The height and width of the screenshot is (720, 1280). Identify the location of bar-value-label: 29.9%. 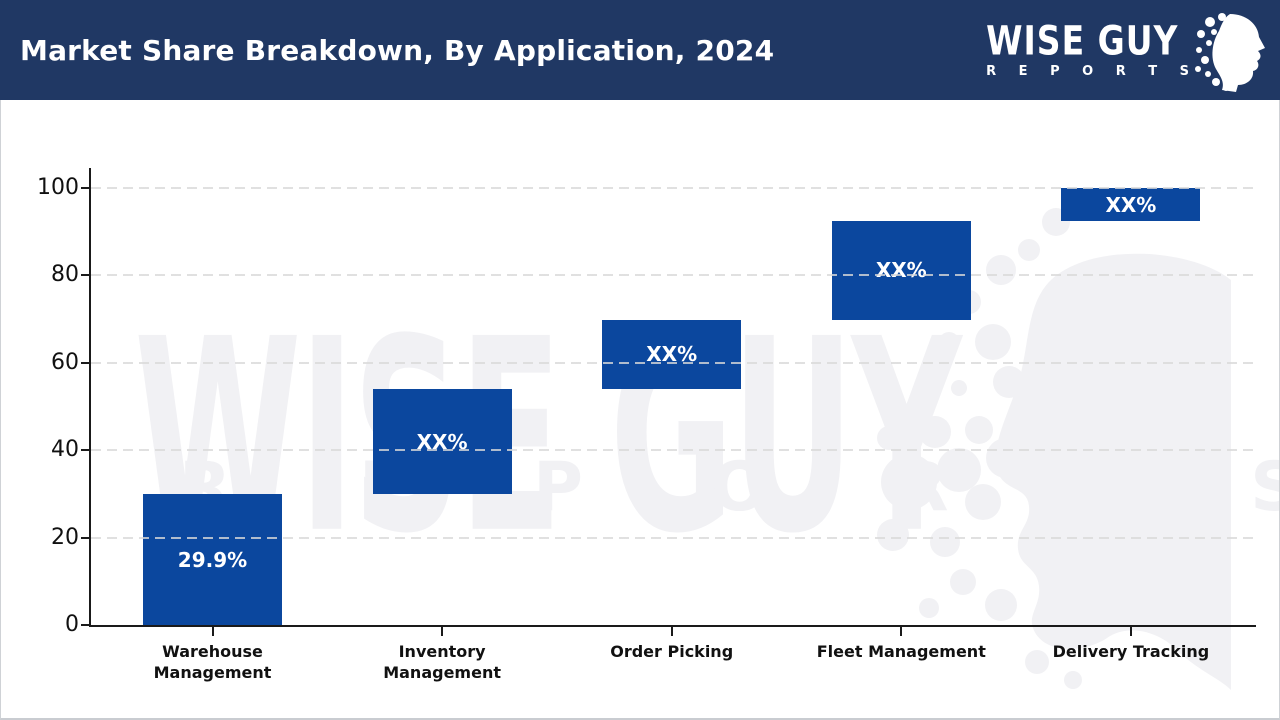
(212, 559).